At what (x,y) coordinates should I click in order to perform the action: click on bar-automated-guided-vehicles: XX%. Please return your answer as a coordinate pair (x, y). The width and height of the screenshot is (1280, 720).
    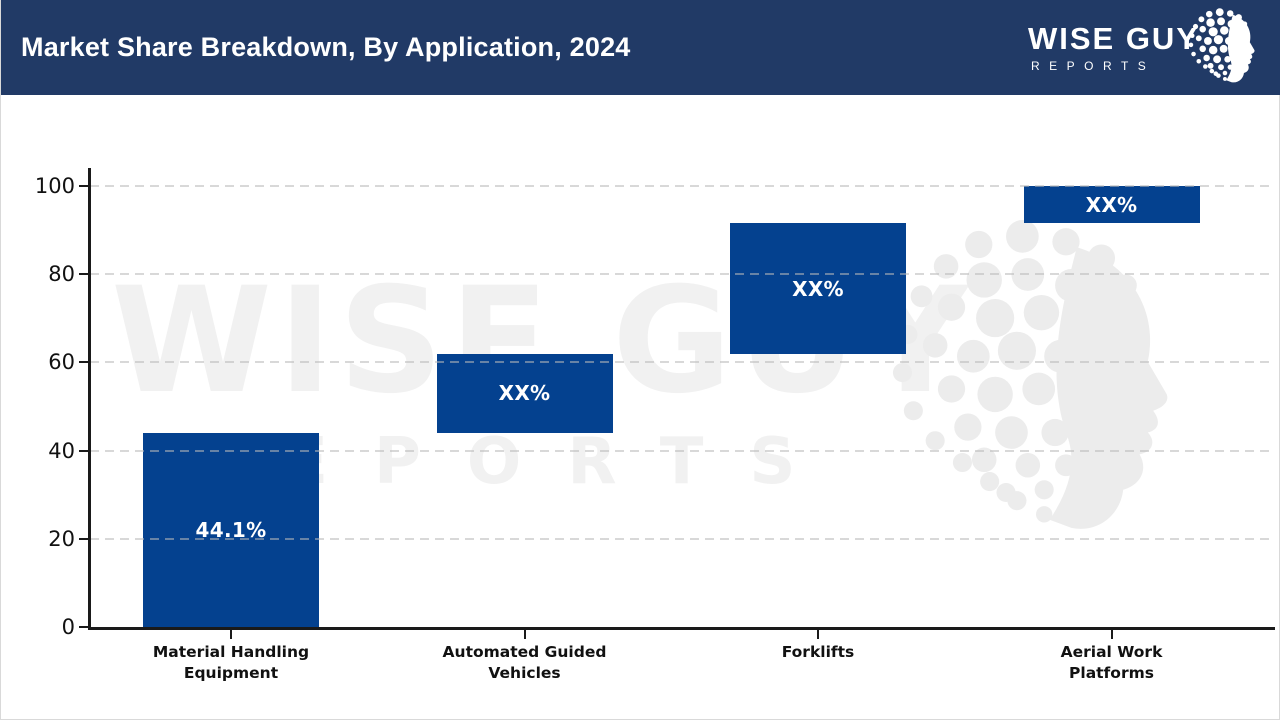
    Looking at the image, I should click on (524, 393).